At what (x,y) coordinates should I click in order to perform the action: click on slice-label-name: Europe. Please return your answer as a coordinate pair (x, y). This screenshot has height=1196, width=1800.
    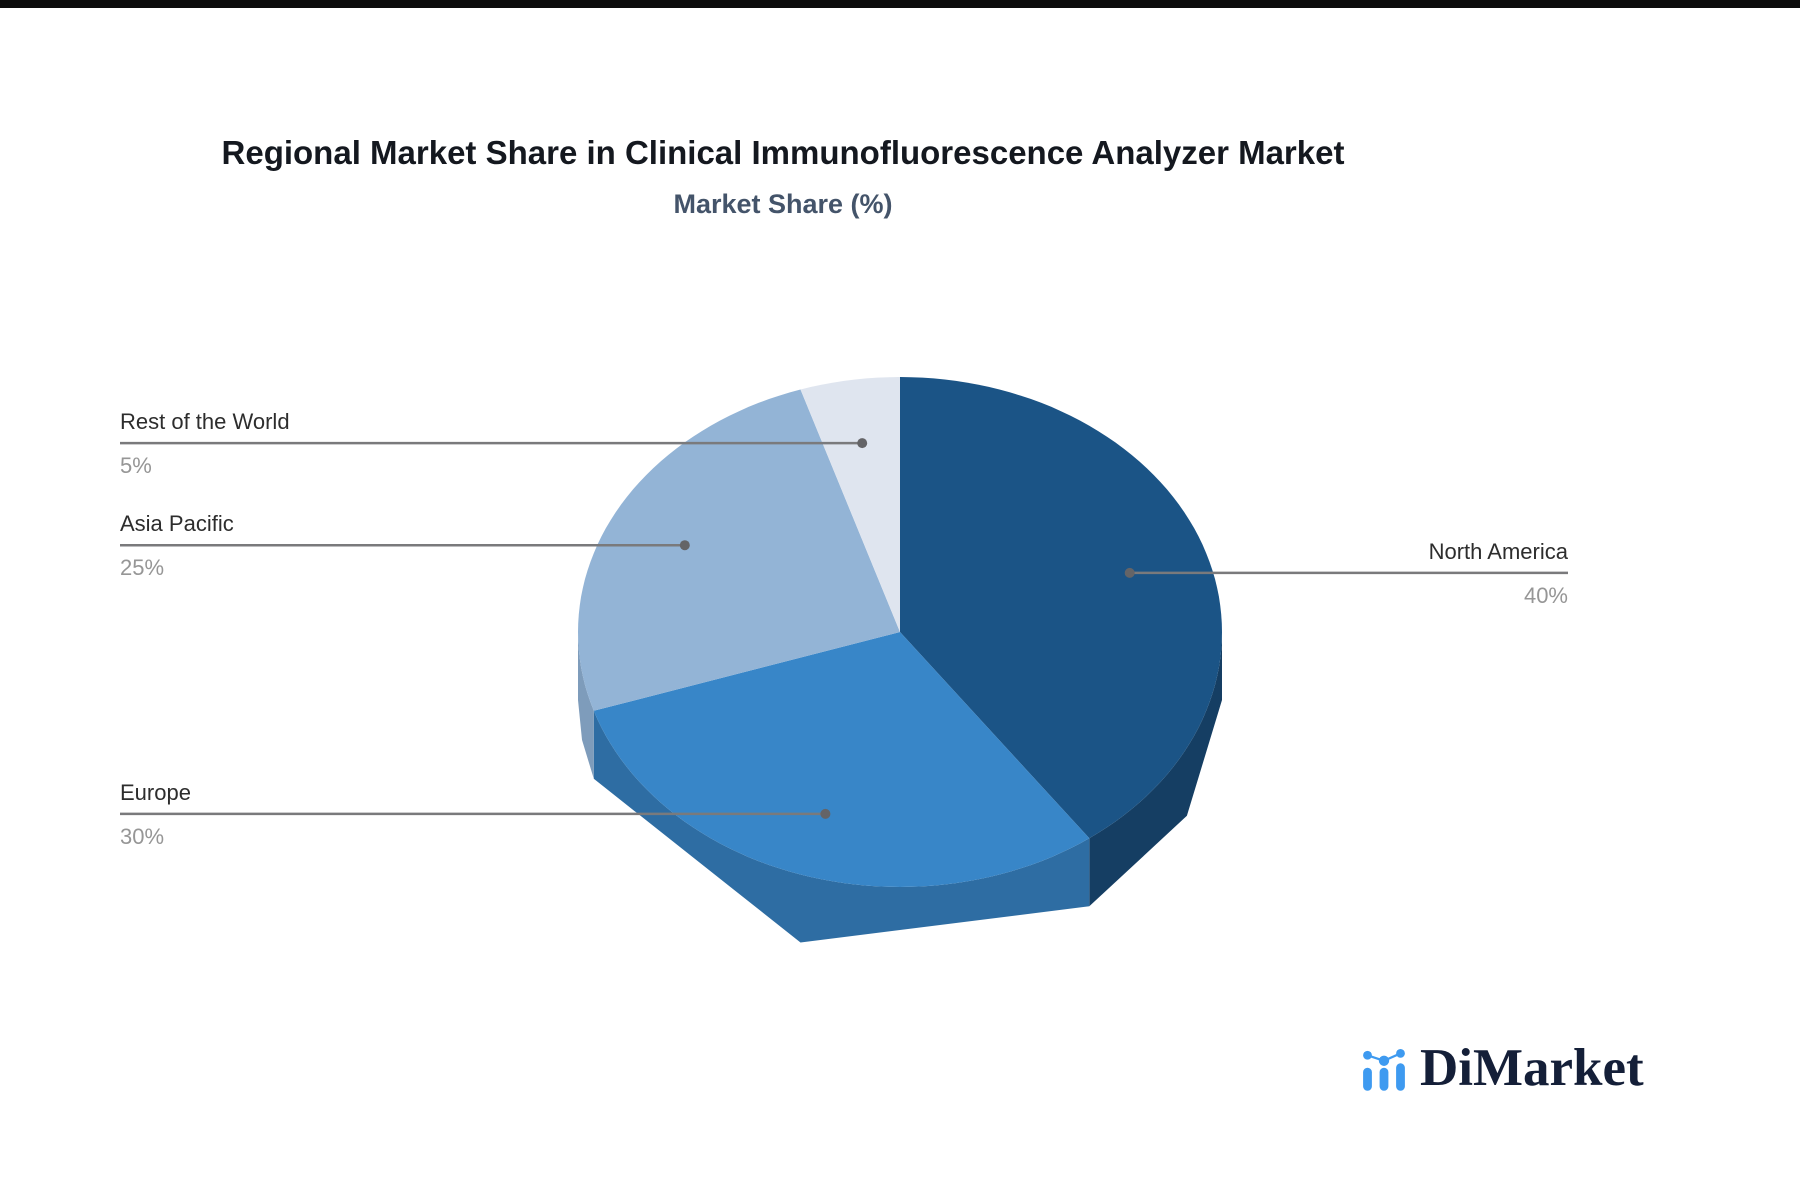
    Looking at the image, I should click on (155, 792).